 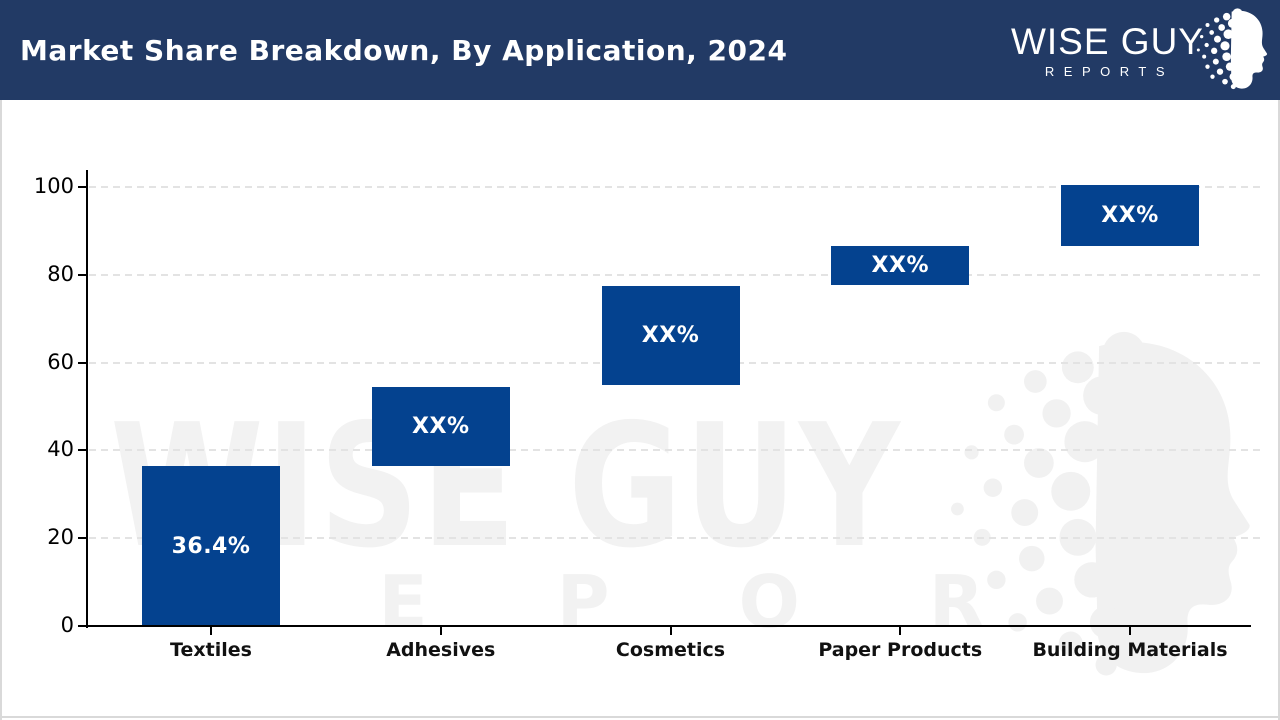 What do you see at coordinates (1130, 650) in the screenshot?
I see `category-label-building-materials: Building Materials` at bounding box center [1130, 650].